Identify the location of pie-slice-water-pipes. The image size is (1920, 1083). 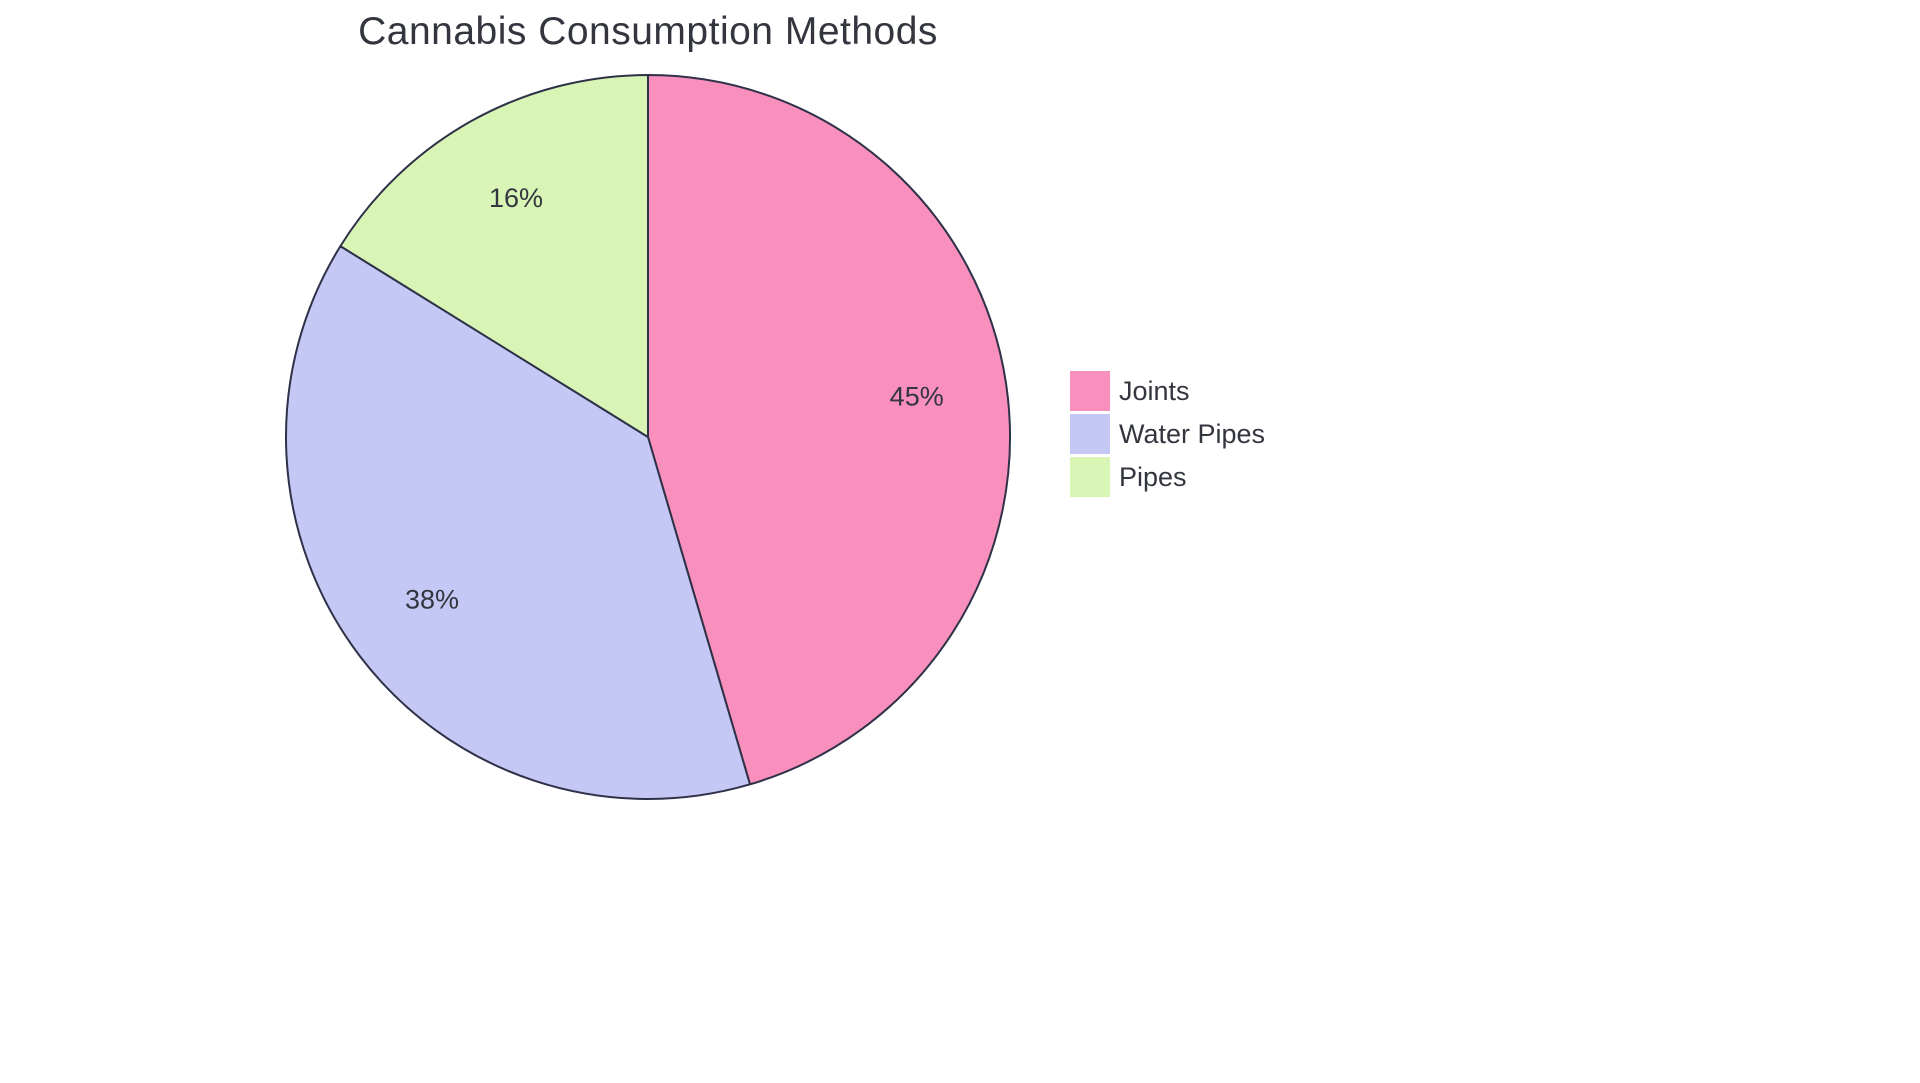
(517, 522).